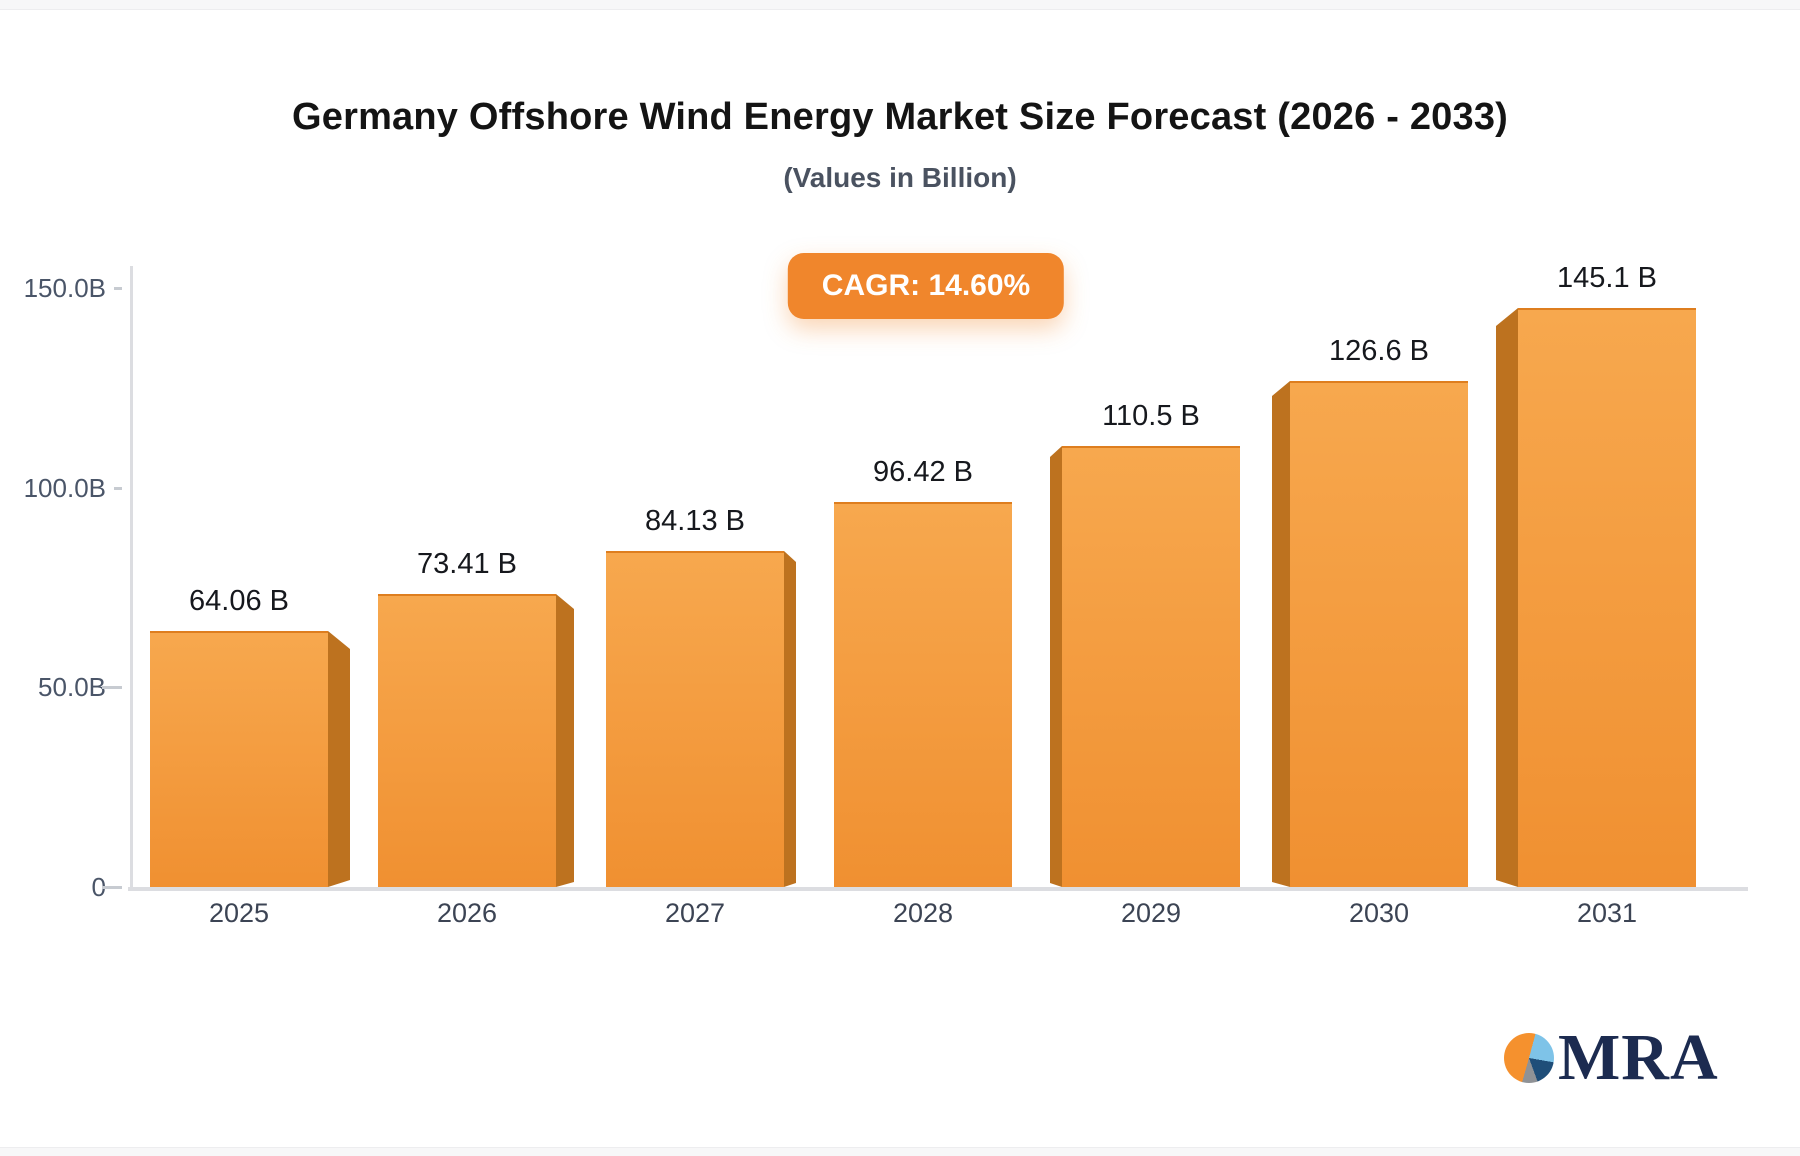 The width and height of the screenshot is (1800, 1156). Describe the element at coordinates (900, 1151) in the screenshot. I see `page-bottom-edge` at that location.